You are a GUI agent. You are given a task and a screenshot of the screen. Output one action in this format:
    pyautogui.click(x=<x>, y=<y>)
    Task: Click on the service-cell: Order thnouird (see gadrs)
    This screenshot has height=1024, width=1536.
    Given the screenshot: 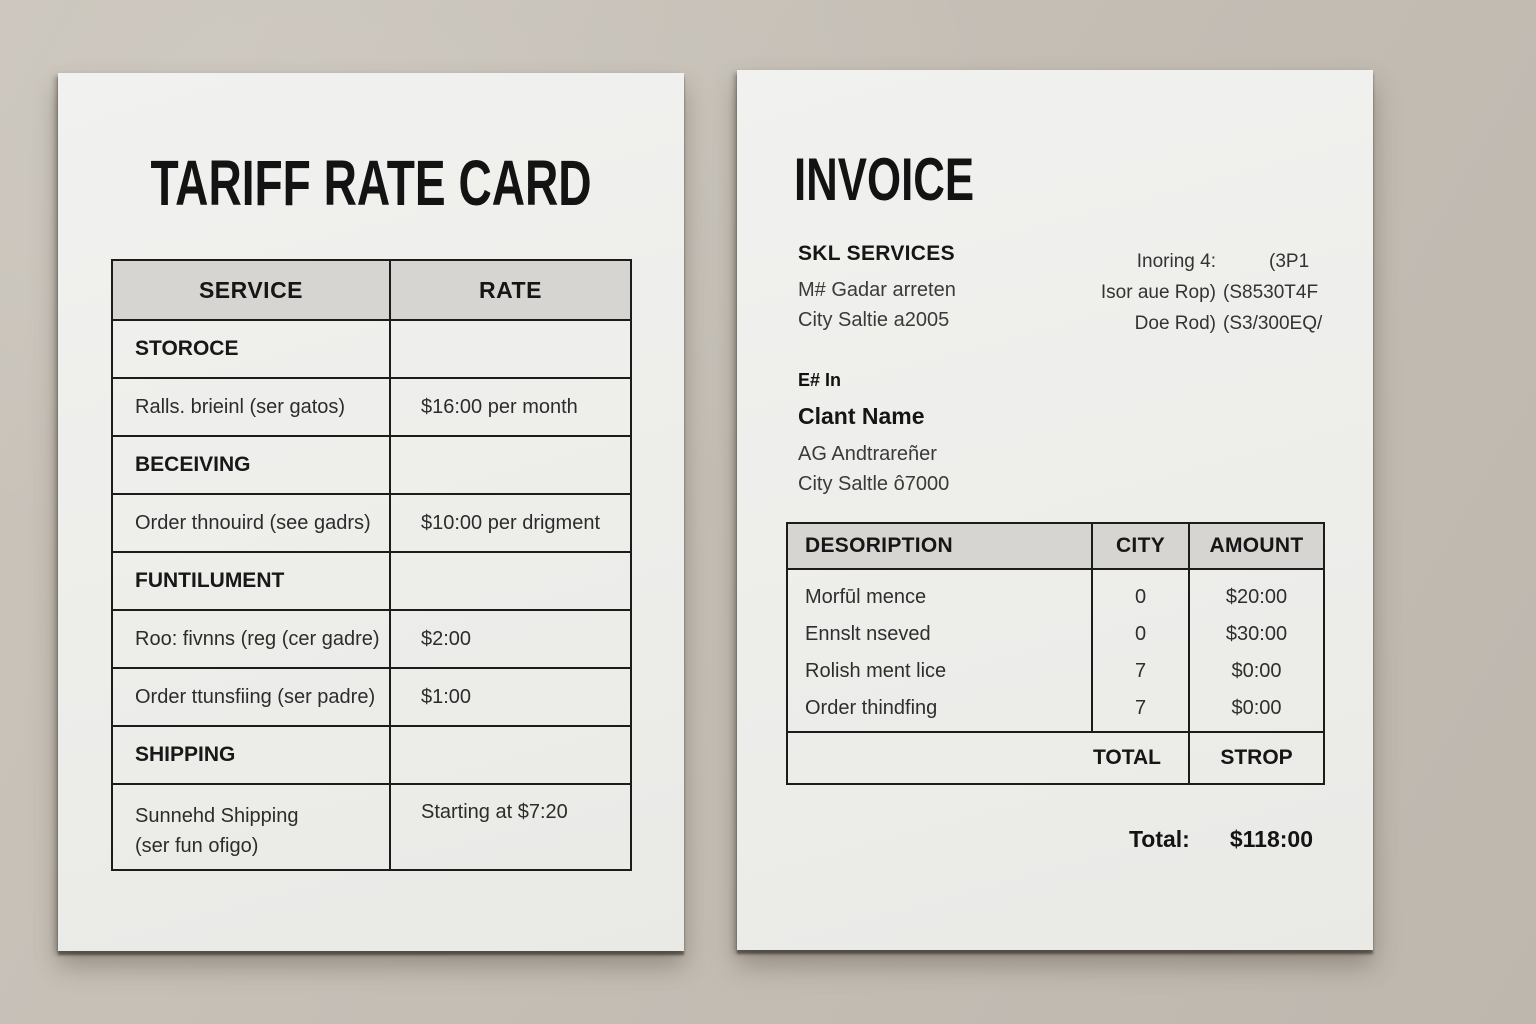 What is the action you would take?
    pyautogui.click(x=251, y=523)
    